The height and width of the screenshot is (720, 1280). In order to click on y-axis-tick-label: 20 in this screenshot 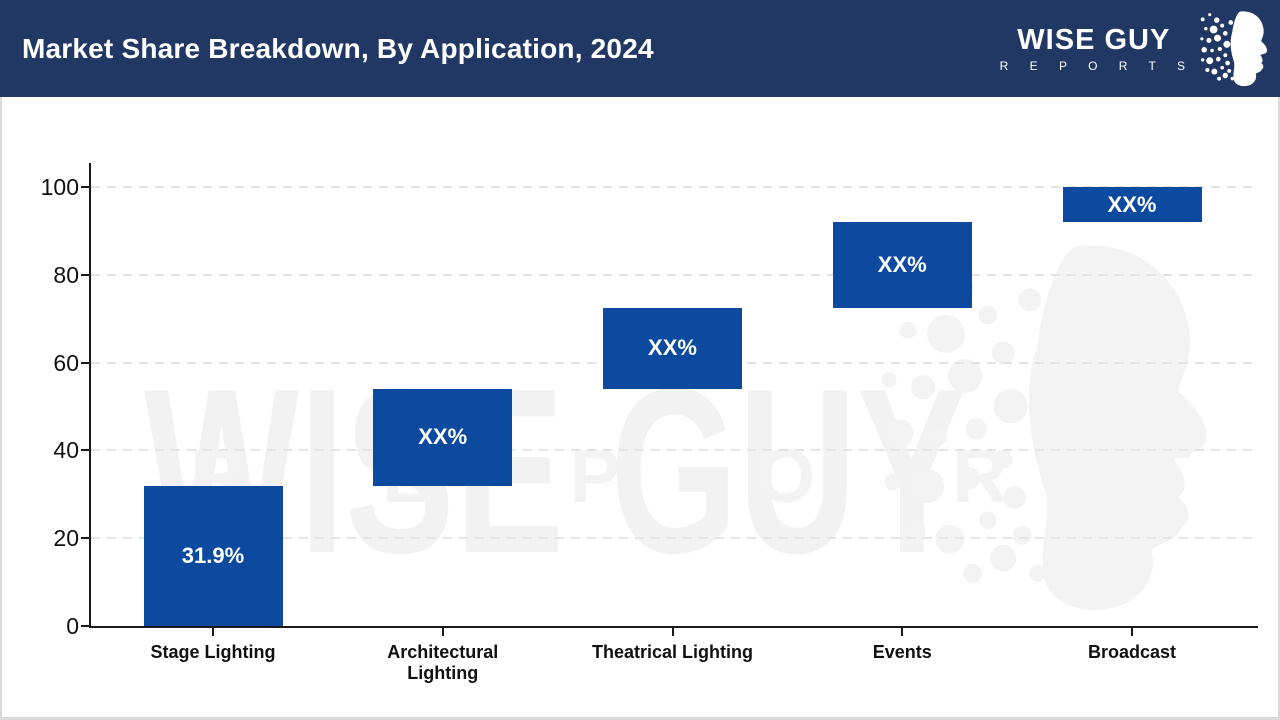, I will do `click(66, 538)`.